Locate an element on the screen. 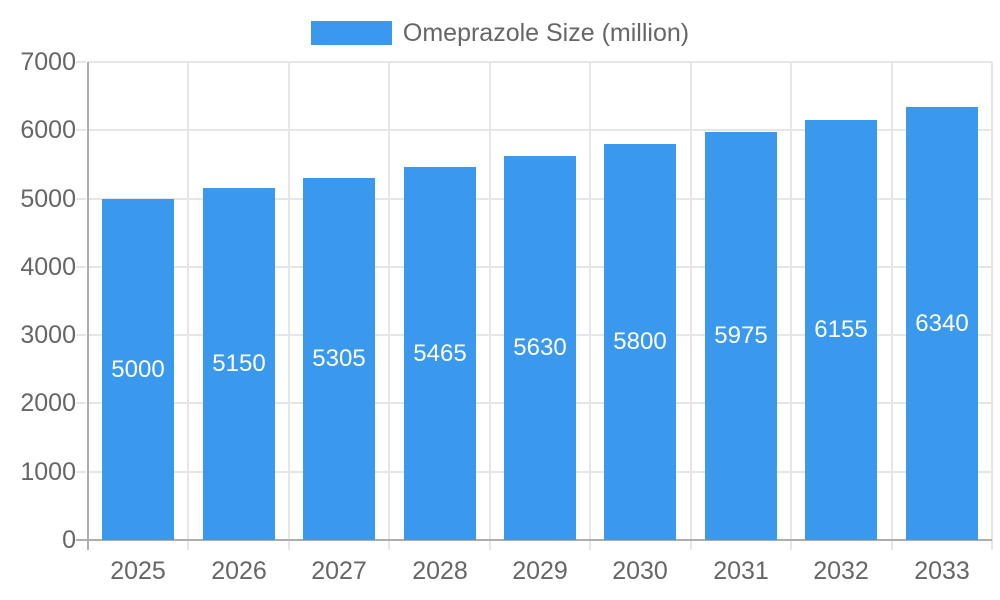  bar: 6155 is located at coordinates (841, 330).